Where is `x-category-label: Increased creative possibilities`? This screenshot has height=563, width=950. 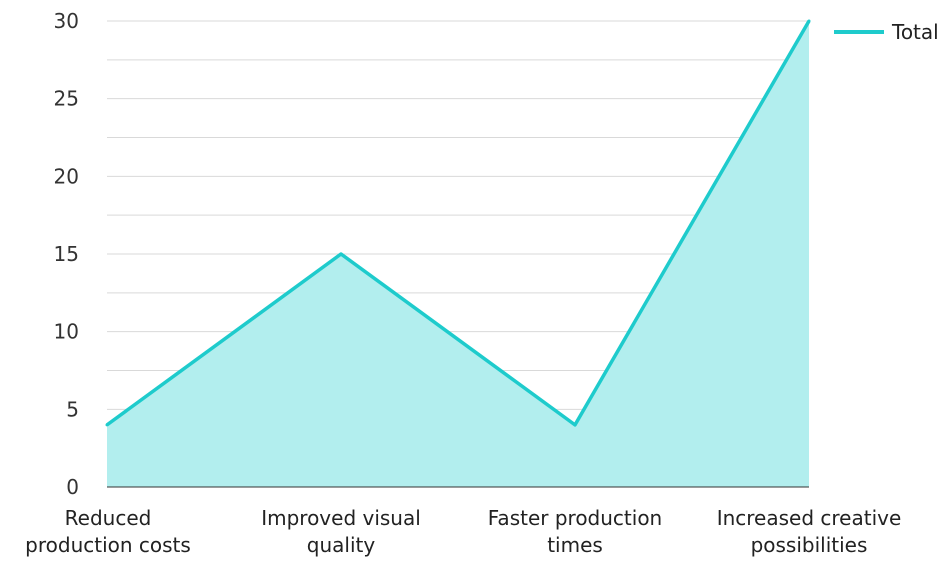 x-category-label: Increased creative possibilities is located at coordinates (809, 531).